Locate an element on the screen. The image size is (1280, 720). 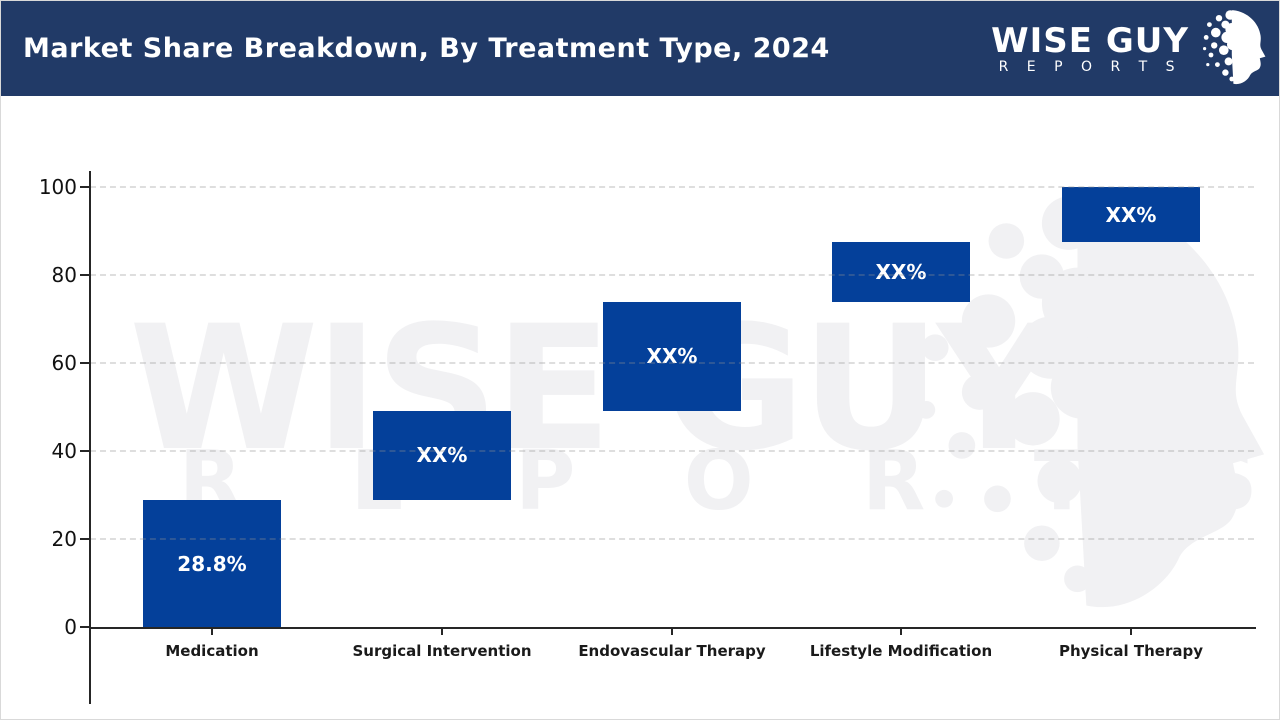
brand-logo: WISE GUY R E P O R T S is located at coordinates (1129, 49).